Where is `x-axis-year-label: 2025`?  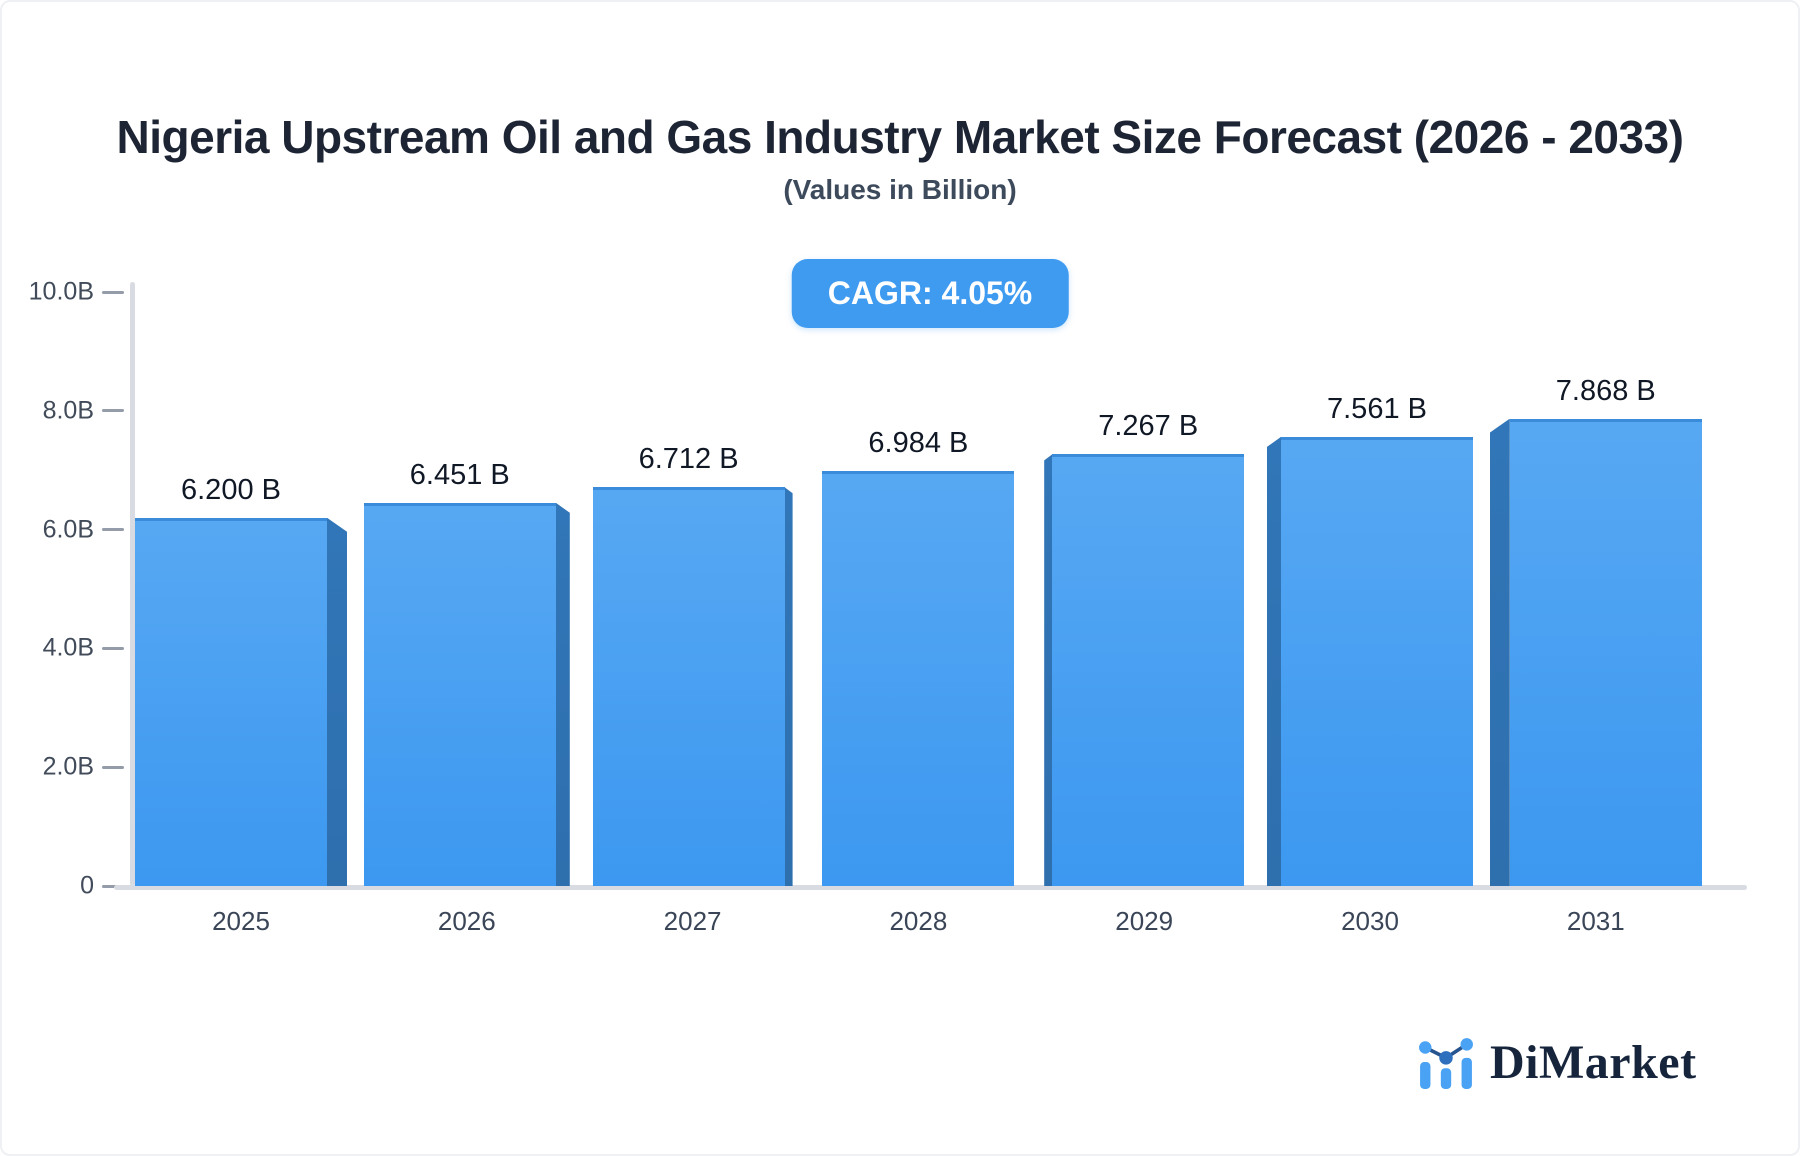 x-axis-year-label: 2025 is located at coordinates (241, 921).